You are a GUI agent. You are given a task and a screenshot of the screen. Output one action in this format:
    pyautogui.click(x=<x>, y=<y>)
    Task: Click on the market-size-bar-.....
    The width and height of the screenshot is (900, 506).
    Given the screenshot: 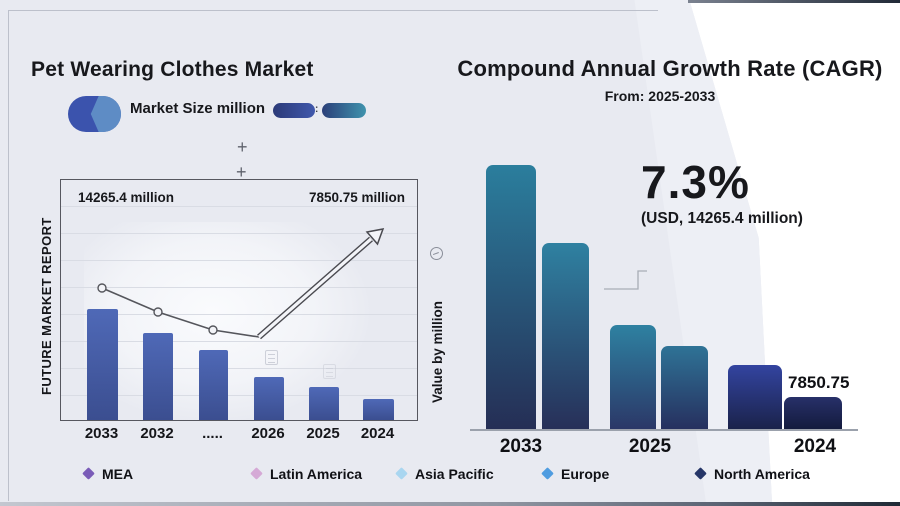 What is the action you would take?
    pyautogui.click(x=213, y=385)
    